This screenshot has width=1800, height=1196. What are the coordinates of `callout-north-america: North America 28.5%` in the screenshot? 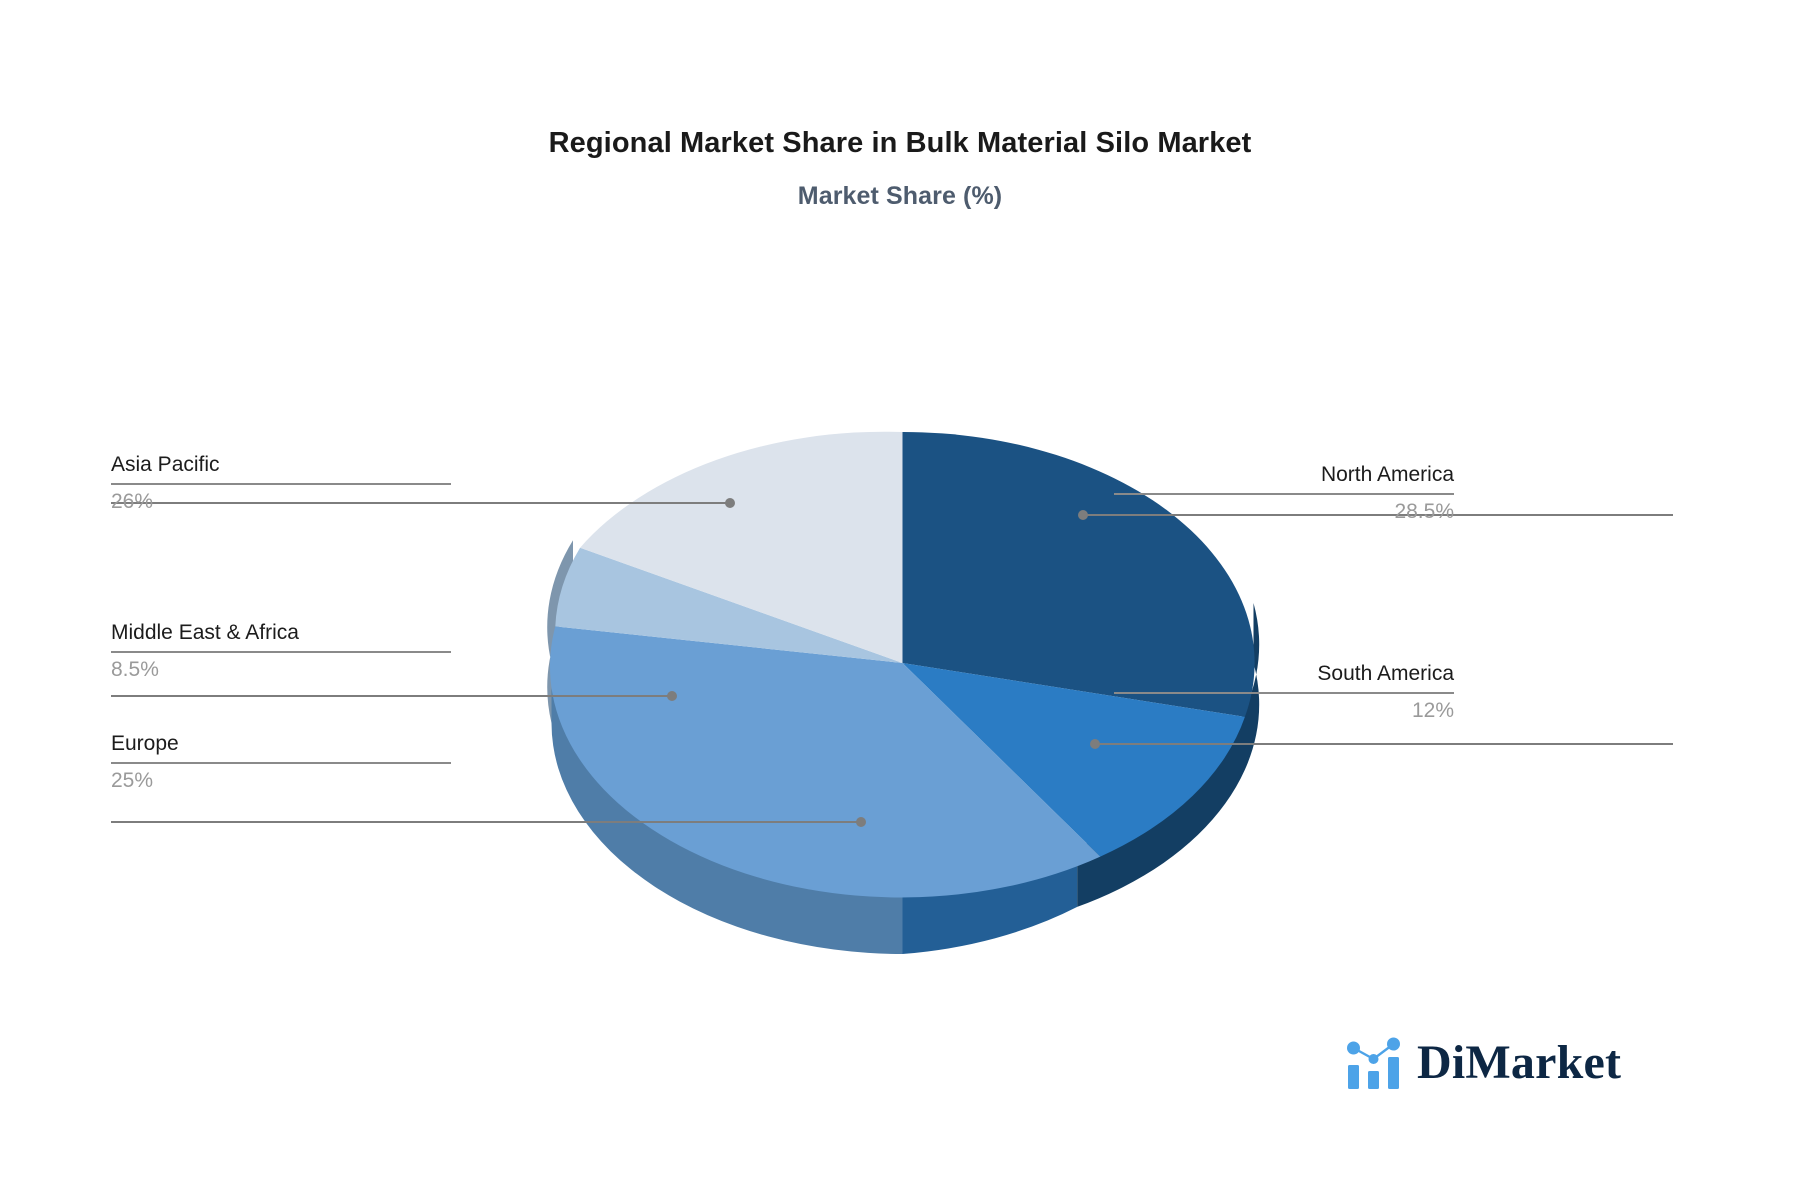 It's located at (1284, 494).